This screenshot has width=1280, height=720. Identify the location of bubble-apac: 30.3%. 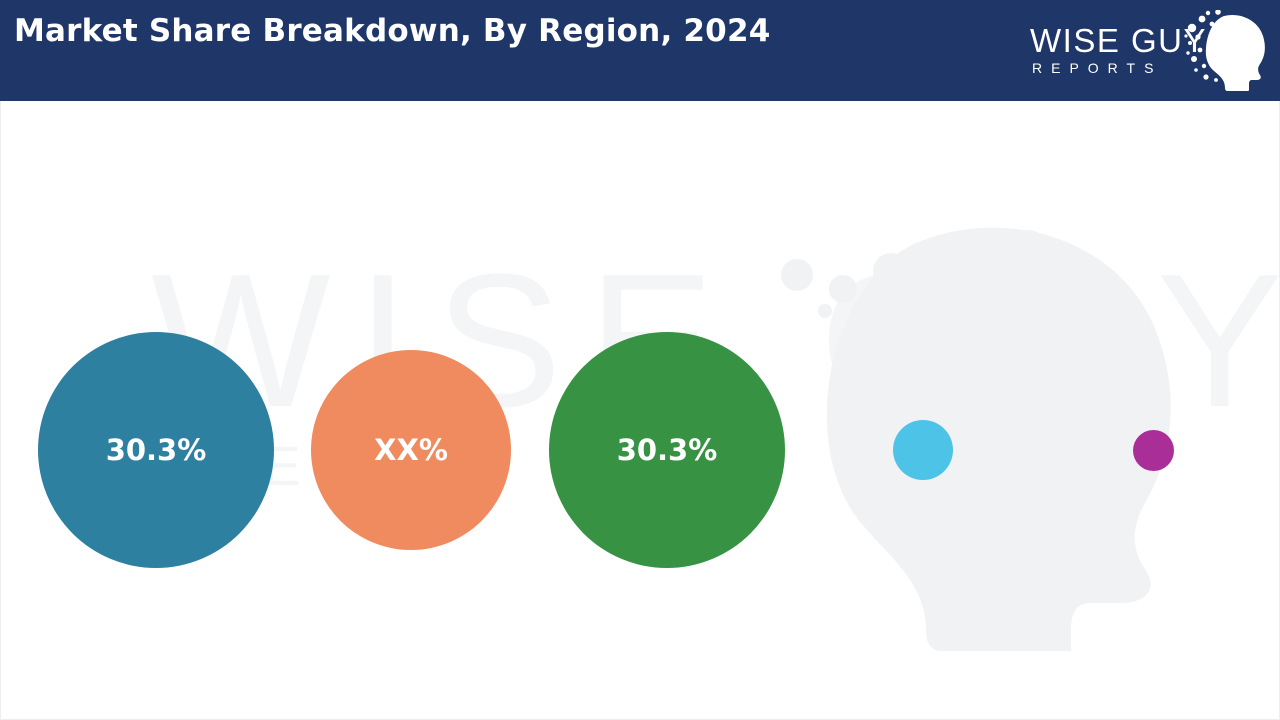
(667, 450).